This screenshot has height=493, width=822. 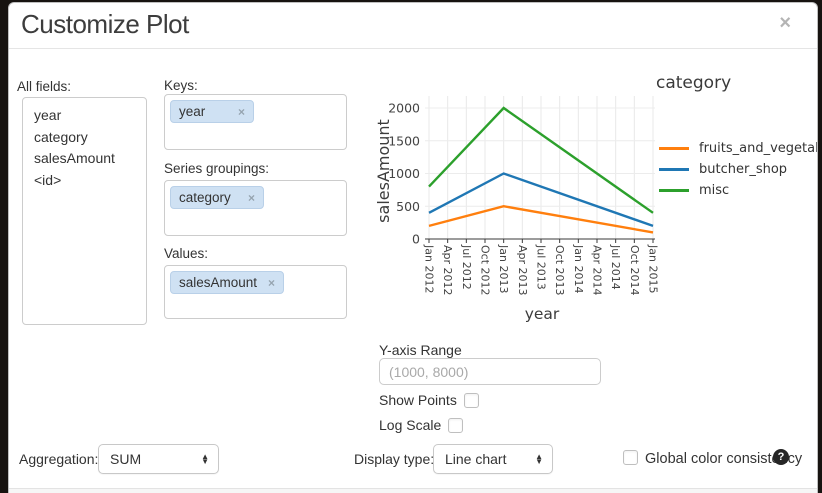 What do you see at coordinates (630, 457) in the screenshot?
I see `global-color-consistency-checkbox` at bounding box center [630, 457].